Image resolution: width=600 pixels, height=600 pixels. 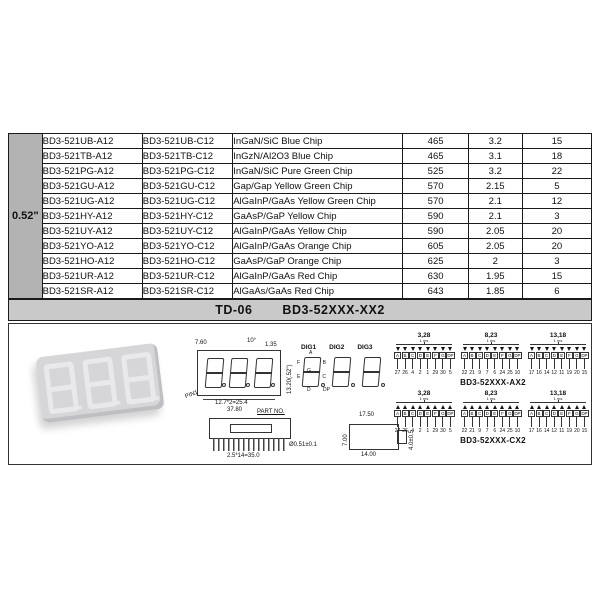 What do you see at coordinates (557, 291) in the screenshot?
I see `intensity-value: 6` at bounding box center [557, 291].